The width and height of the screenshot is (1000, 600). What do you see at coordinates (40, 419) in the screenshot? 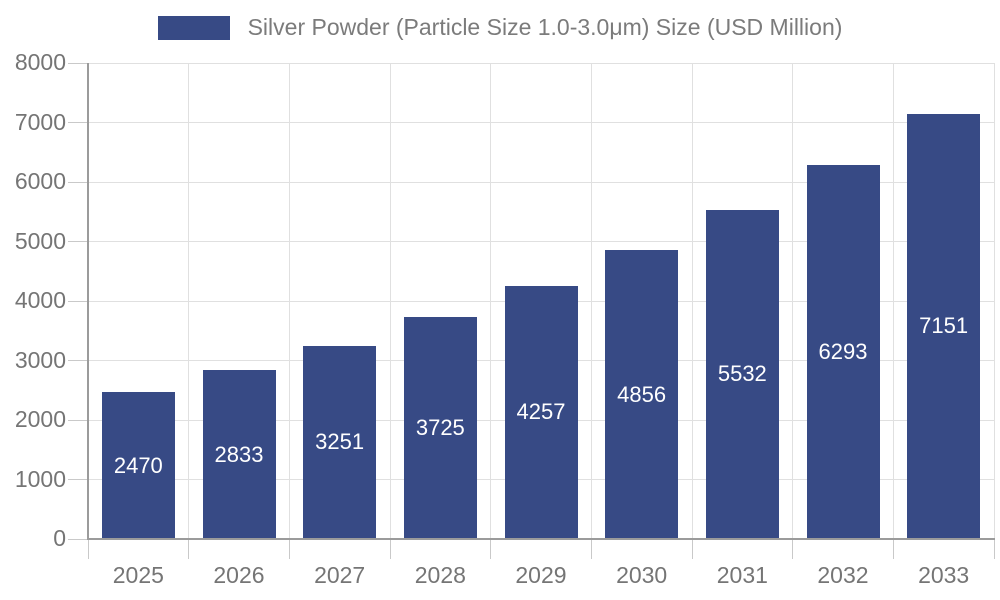
I see `y-axis-tick-label: 2000` at bounding box center [40, 419].